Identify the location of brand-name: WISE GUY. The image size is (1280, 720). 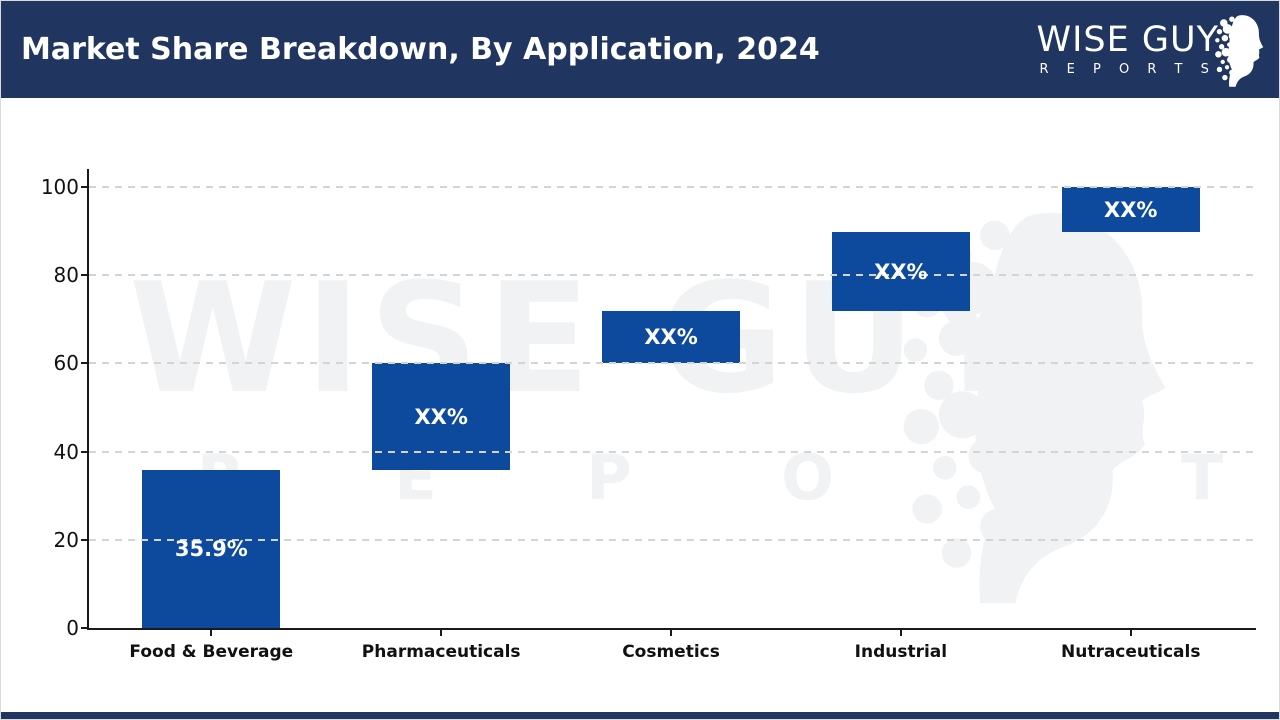
(1127, 40).